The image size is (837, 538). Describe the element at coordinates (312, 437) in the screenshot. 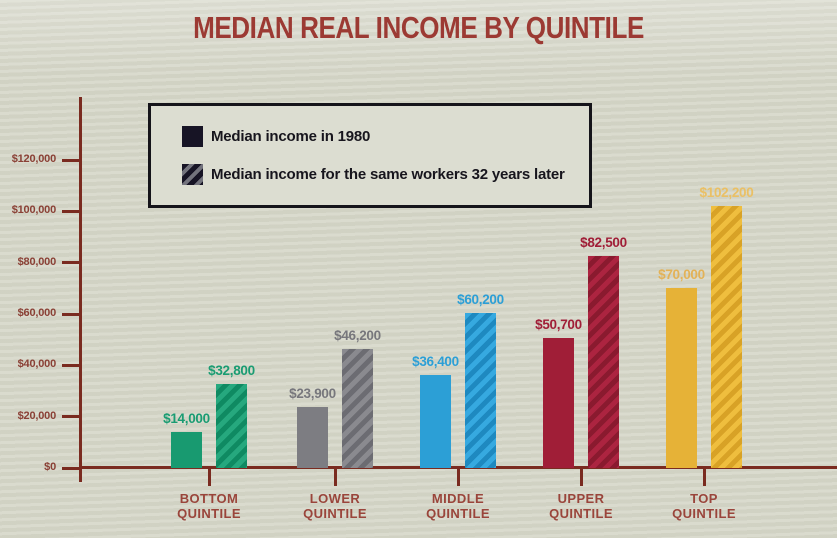

I see `bar-solid-lower-quintile` at that location.